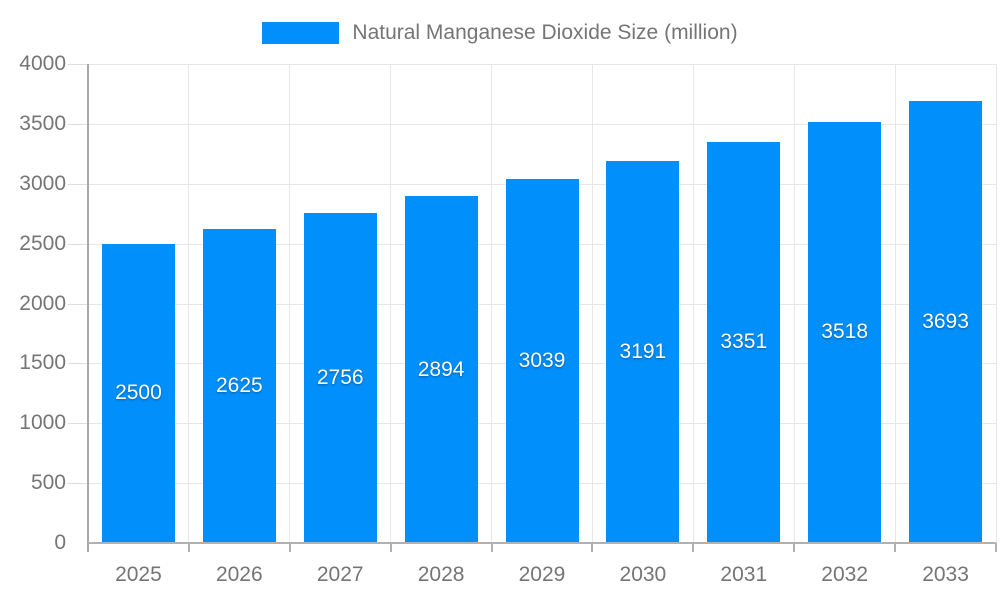 The image size is (1000, 600). Describe the element at coordinates (845, 574) in the screenshot. I see `x-axis-label: 2032` at that location.